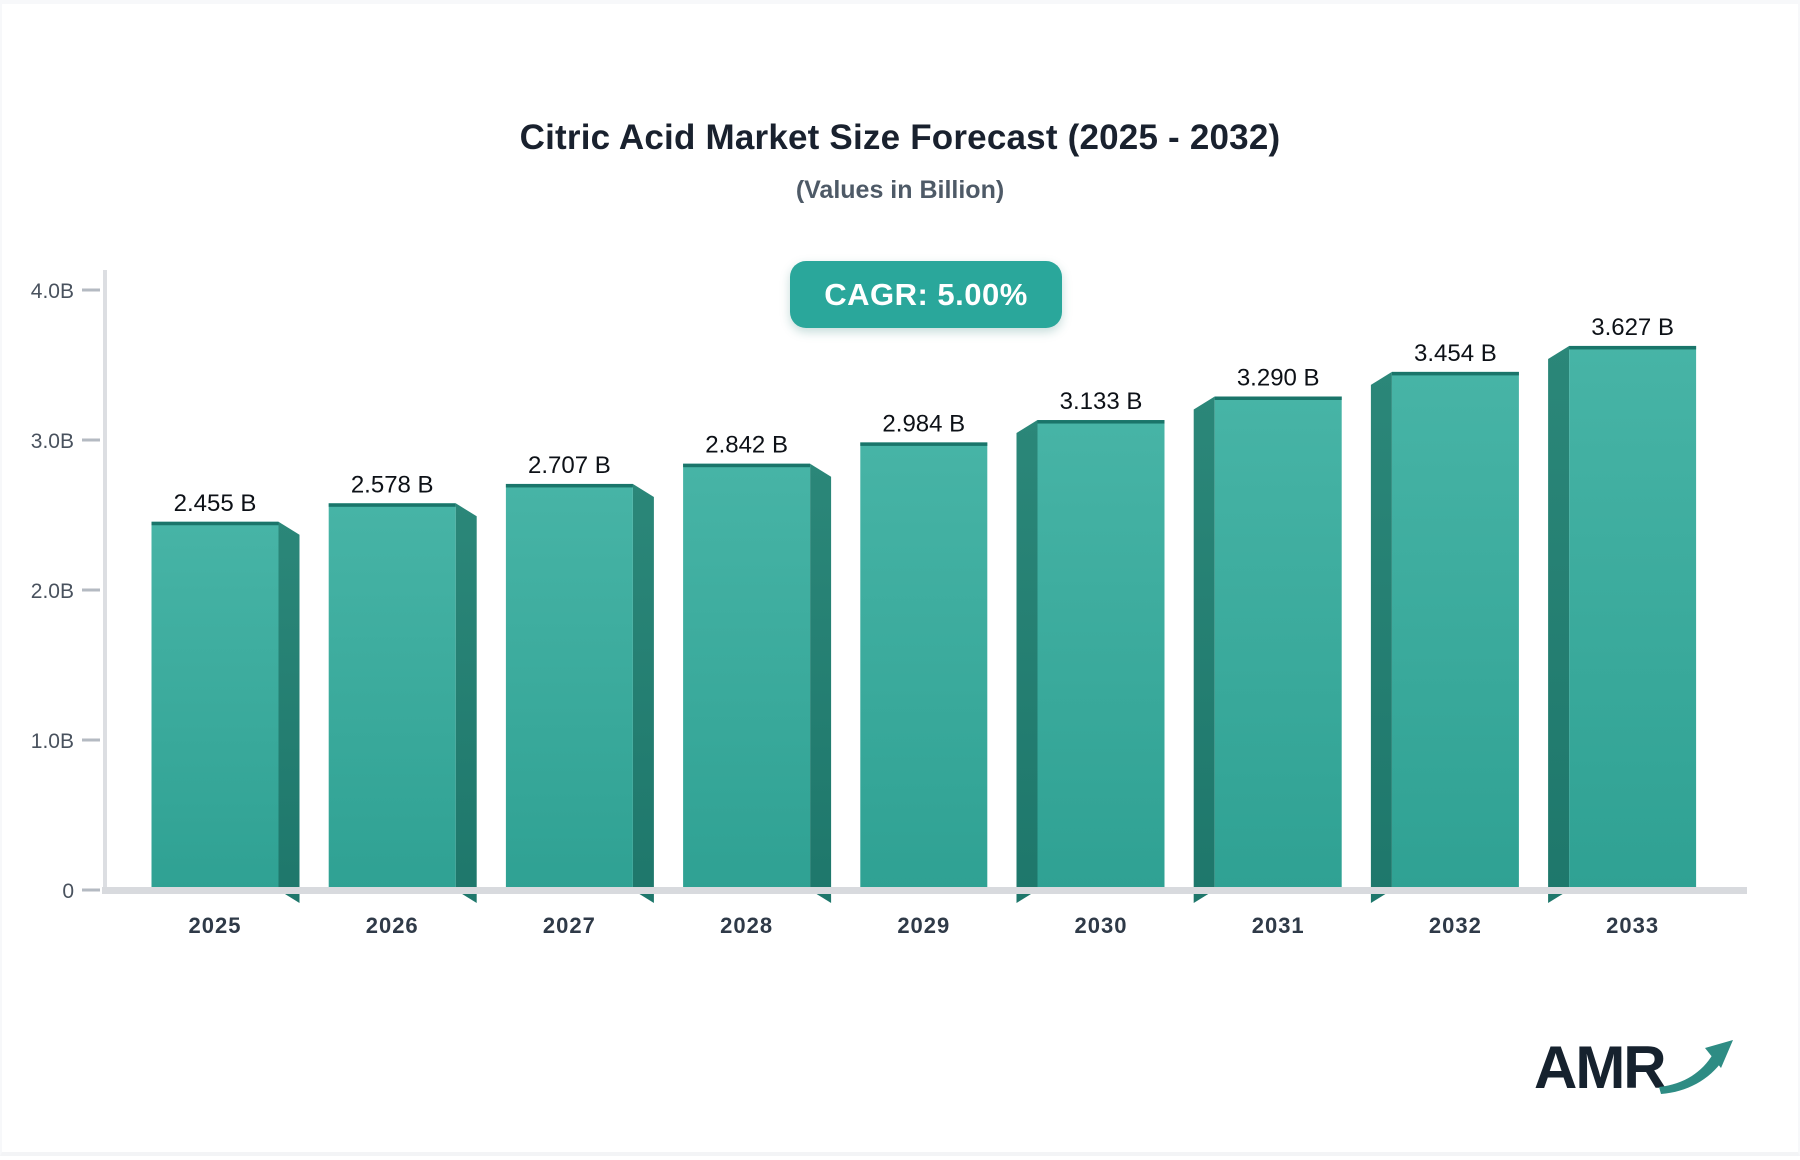  What do you see at coordinates (924, 890) in the screenshot?
I see `x-axis-line` at bounding box center [924, 890].